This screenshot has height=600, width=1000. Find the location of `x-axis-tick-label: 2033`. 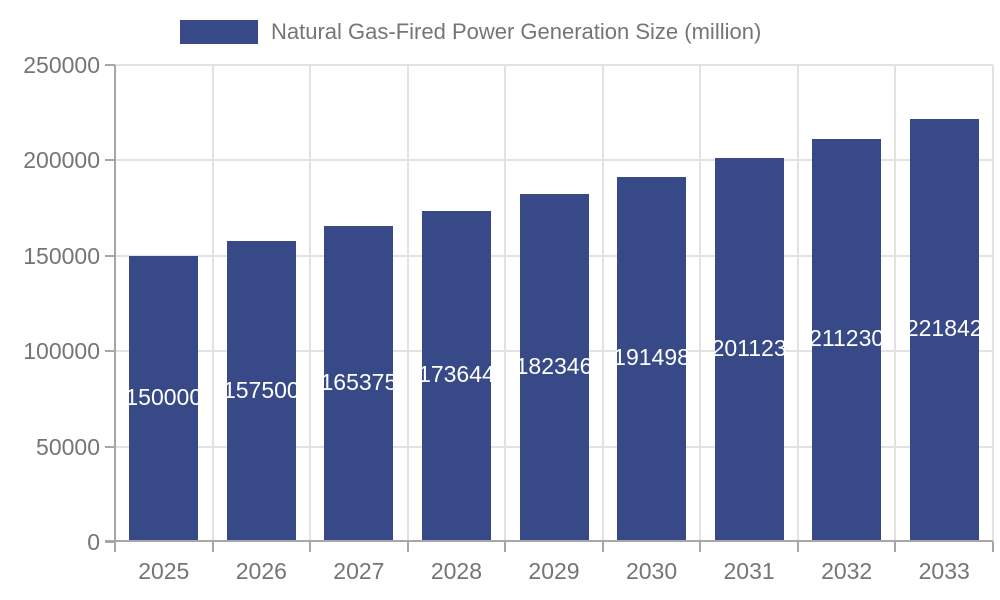

x-axis-tick-label: 2033 is located at coordinates (944, 571).